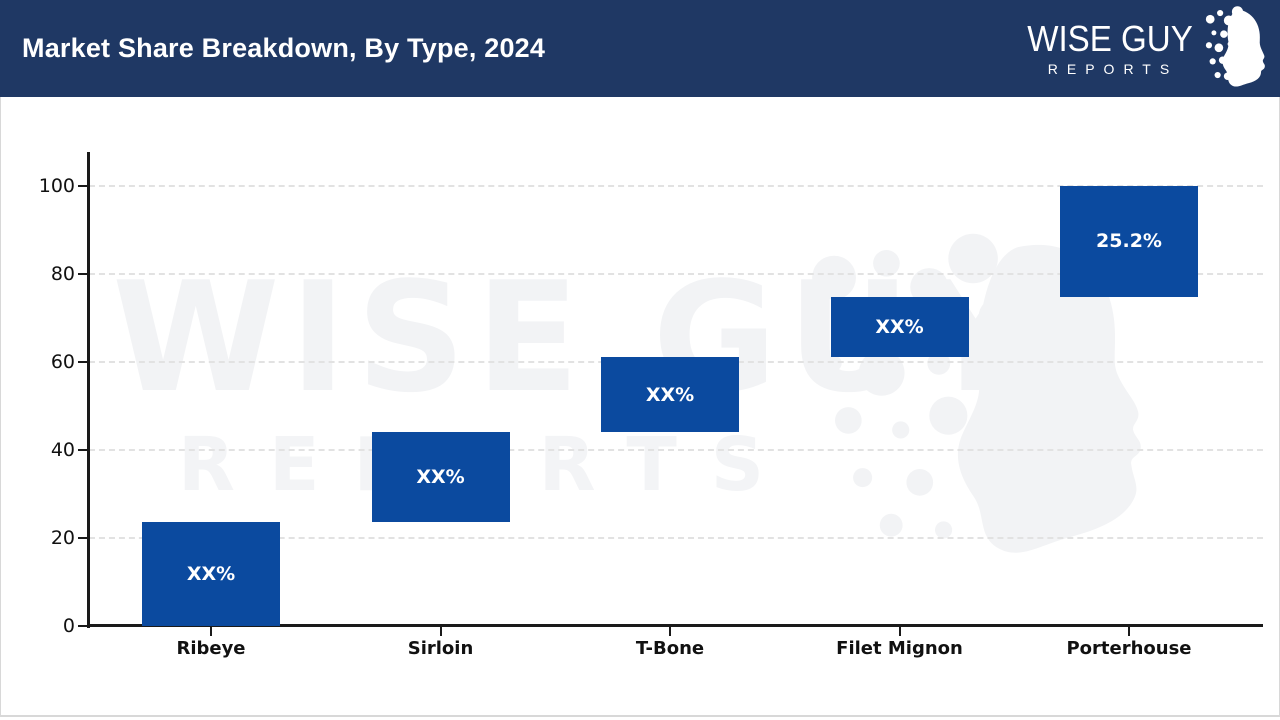 The height and width of the screenshot is (720, 1280). Describe the element at coordinates (62, 450) in the screenshot. I see `y-tick-label: 40` at that location.